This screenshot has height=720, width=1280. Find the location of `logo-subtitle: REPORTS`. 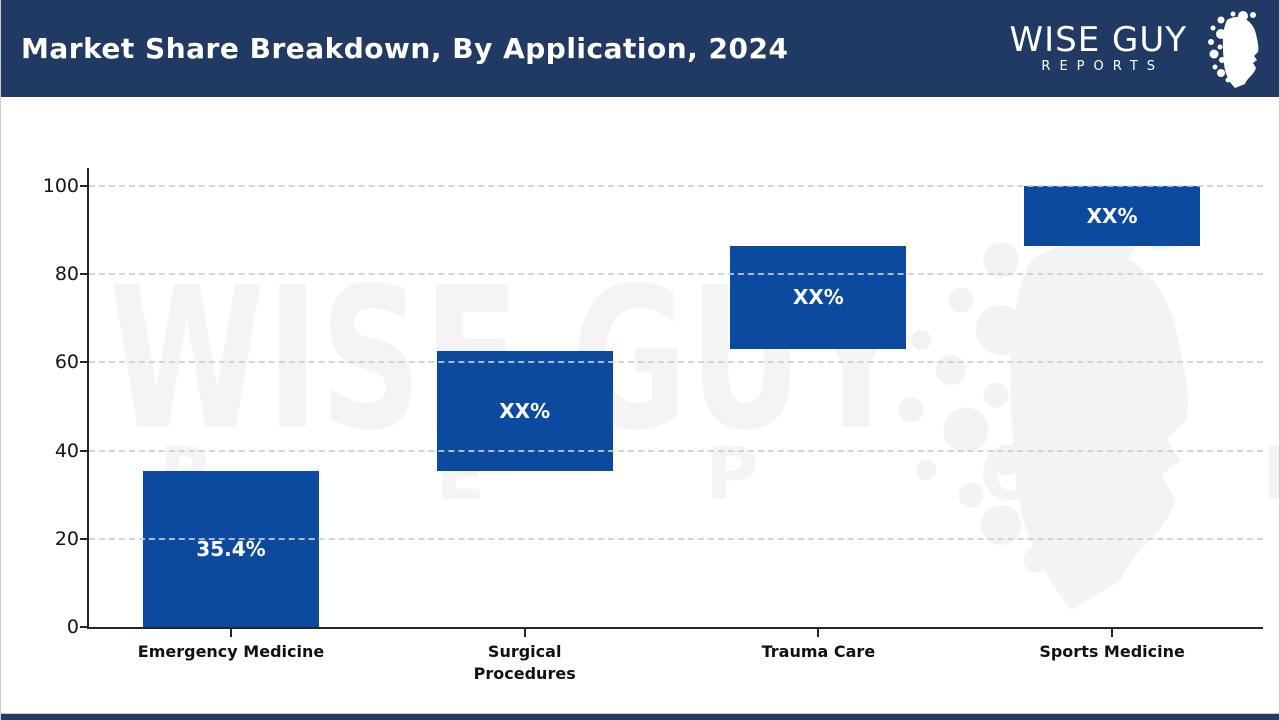

logo-subtitle: REPORTS is located at coordinates (1103, 66).